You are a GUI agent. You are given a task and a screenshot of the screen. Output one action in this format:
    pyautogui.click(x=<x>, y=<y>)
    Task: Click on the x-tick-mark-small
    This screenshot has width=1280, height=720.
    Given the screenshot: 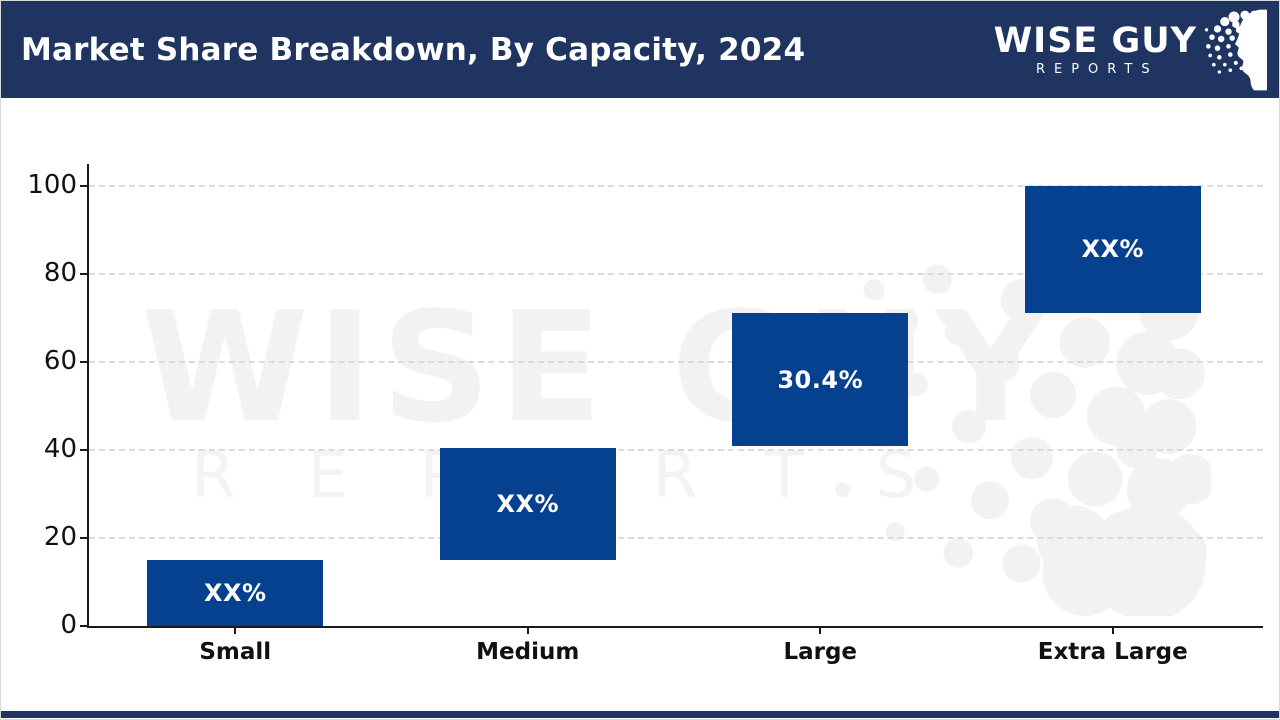 What is the action you would take?
    pyautogui.click(x=235, y=631)
    